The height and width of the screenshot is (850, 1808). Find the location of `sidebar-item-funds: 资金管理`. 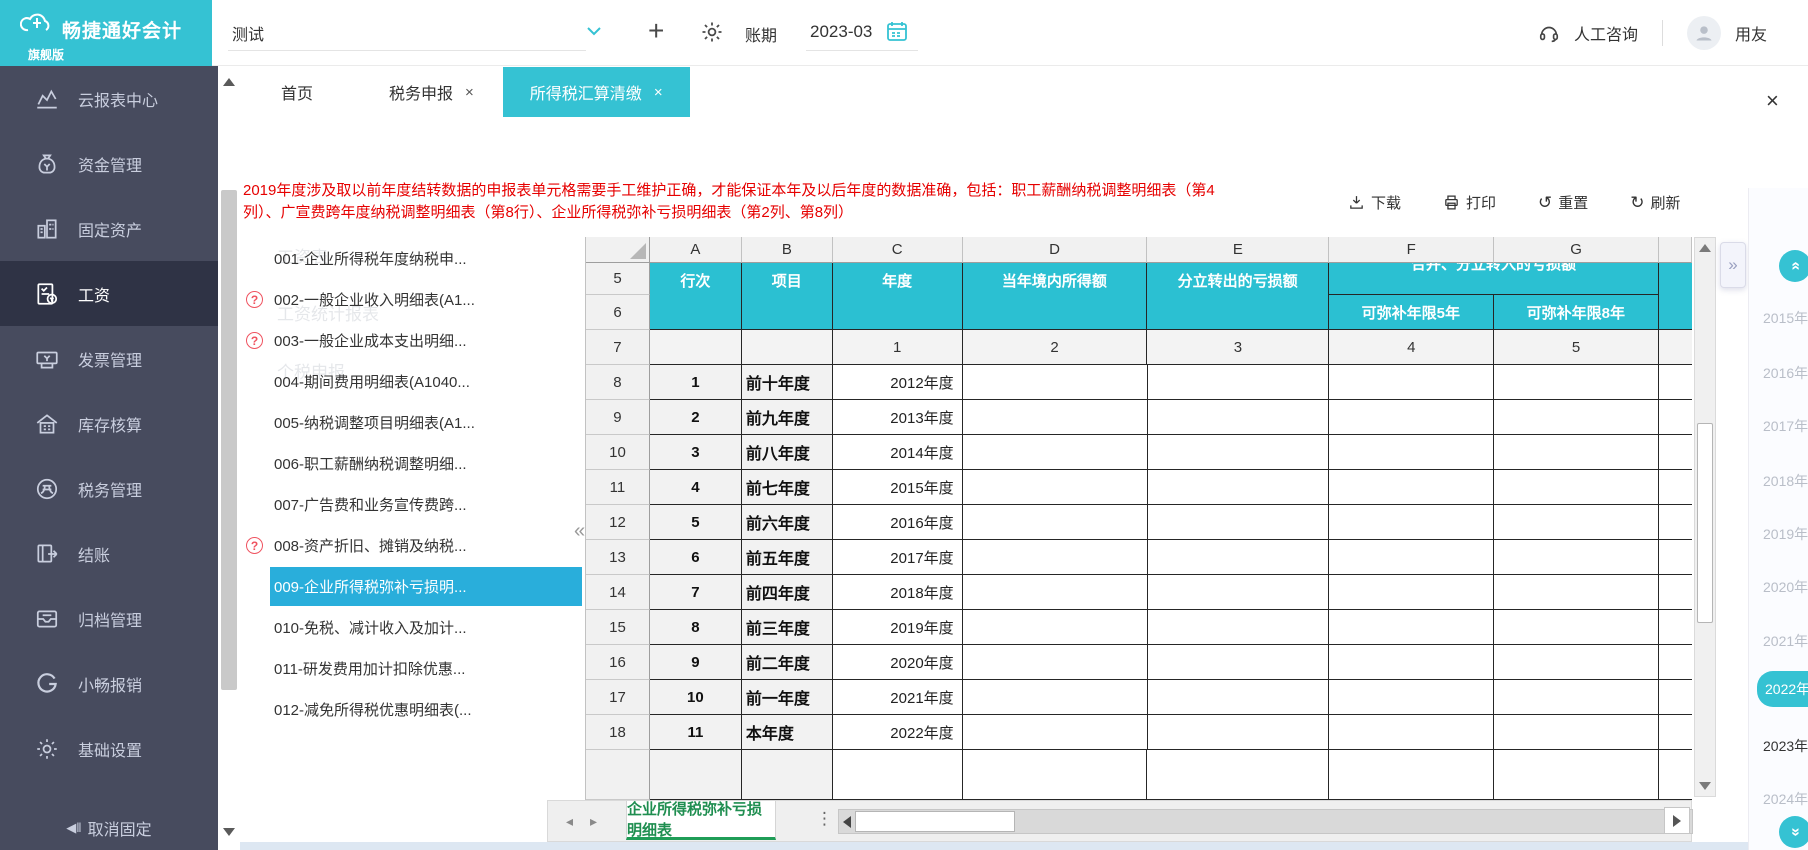

sidebar-item-funds: 资金管理 is located at coordinates (109, 163).